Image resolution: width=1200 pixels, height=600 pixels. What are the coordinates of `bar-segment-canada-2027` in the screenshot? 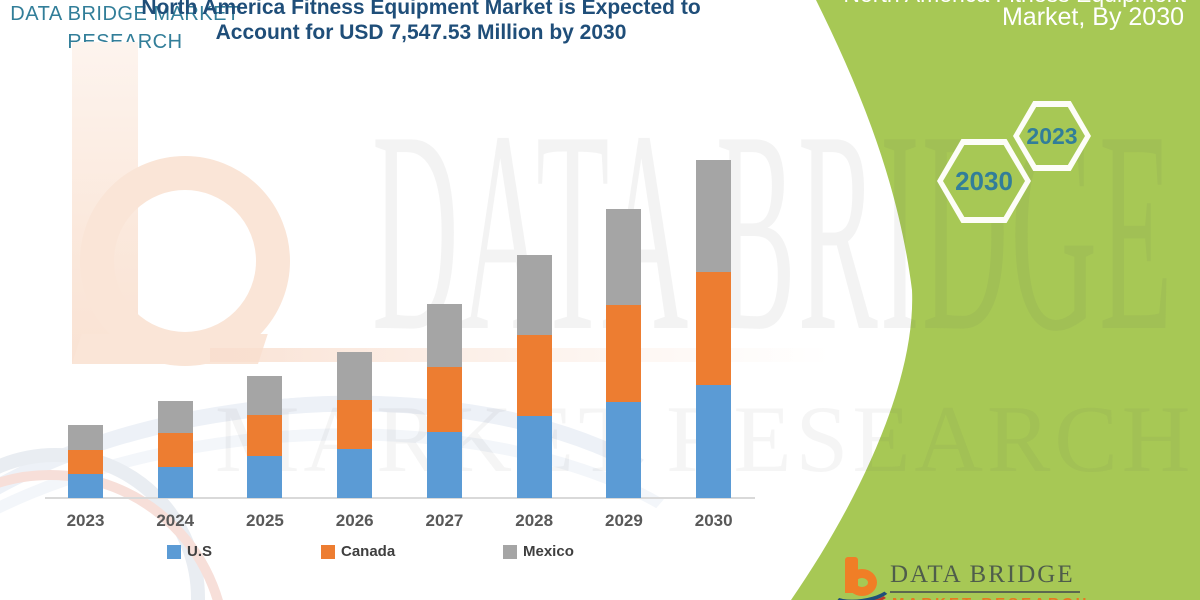 It's located at (444, 399).